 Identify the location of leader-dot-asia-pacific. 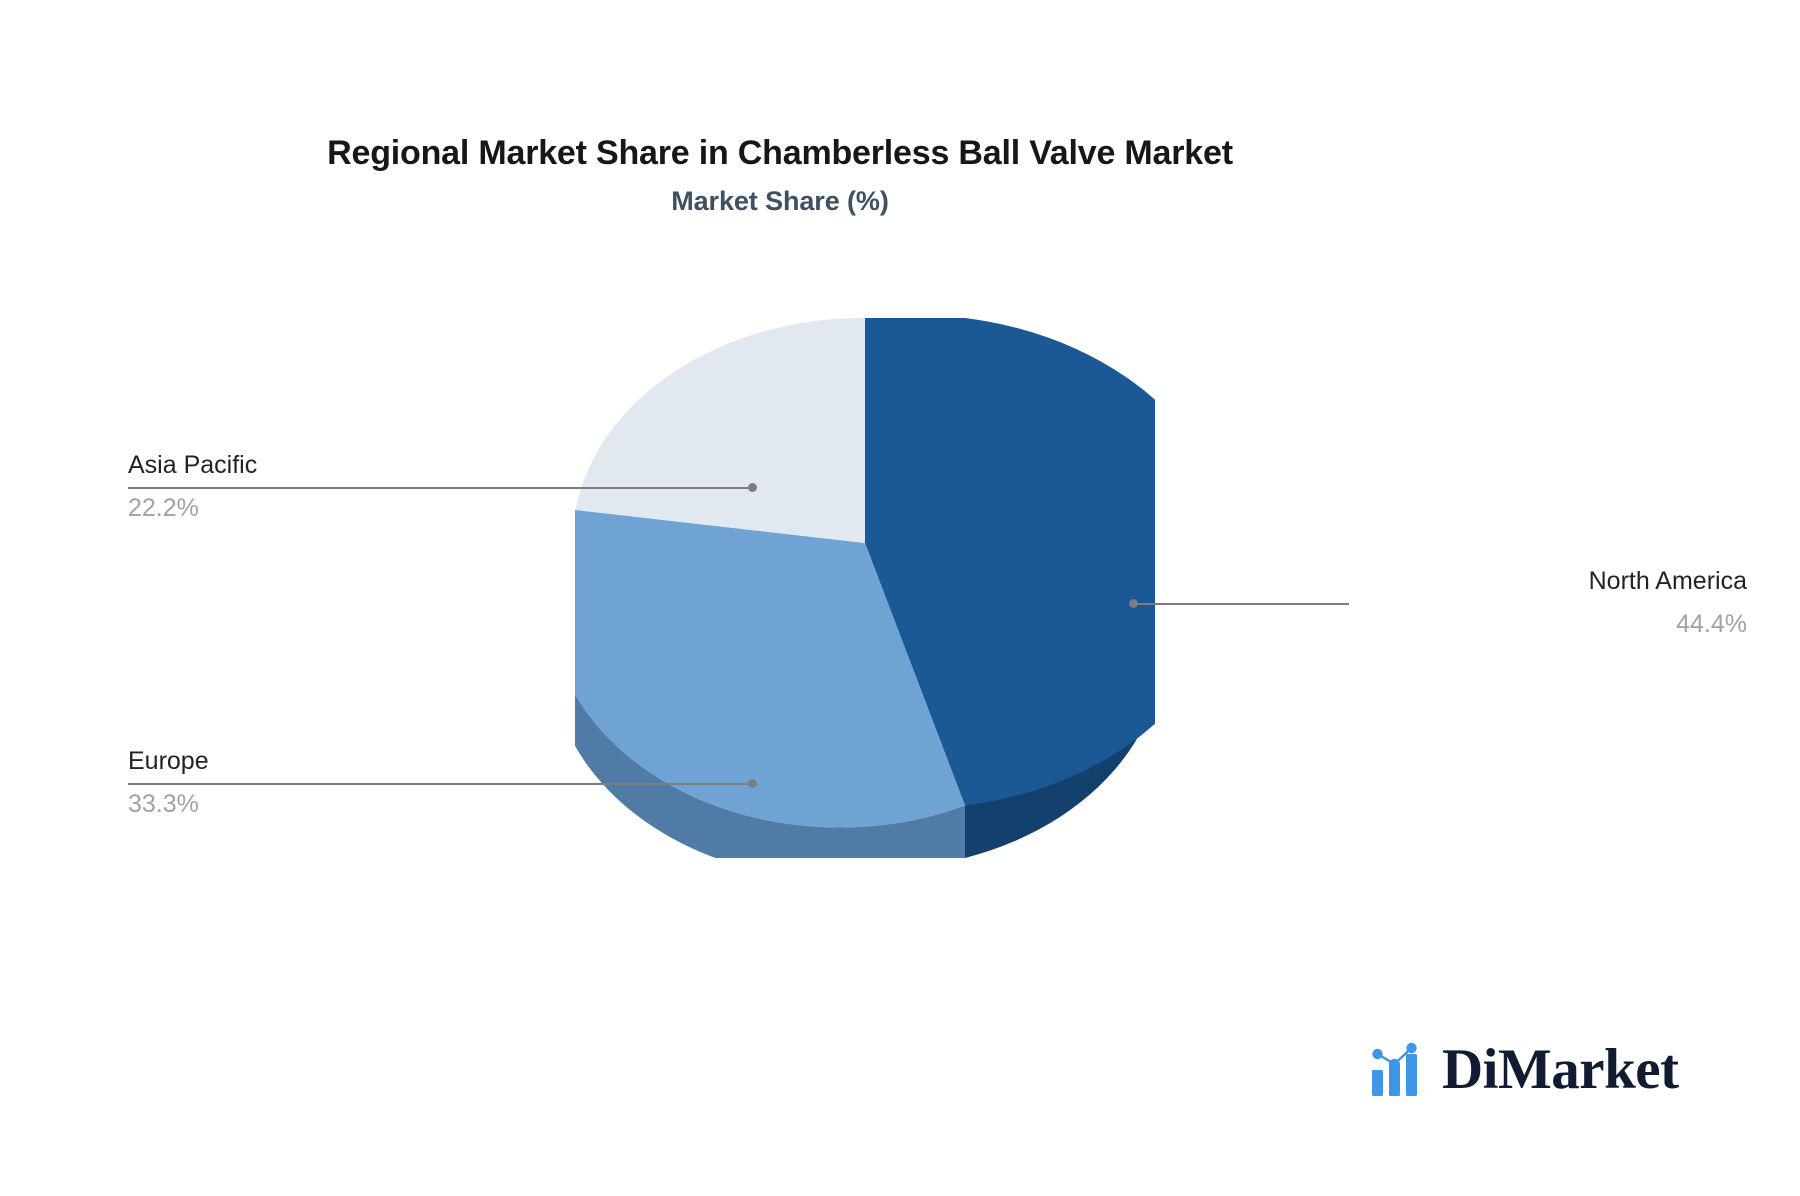
(752, 487).